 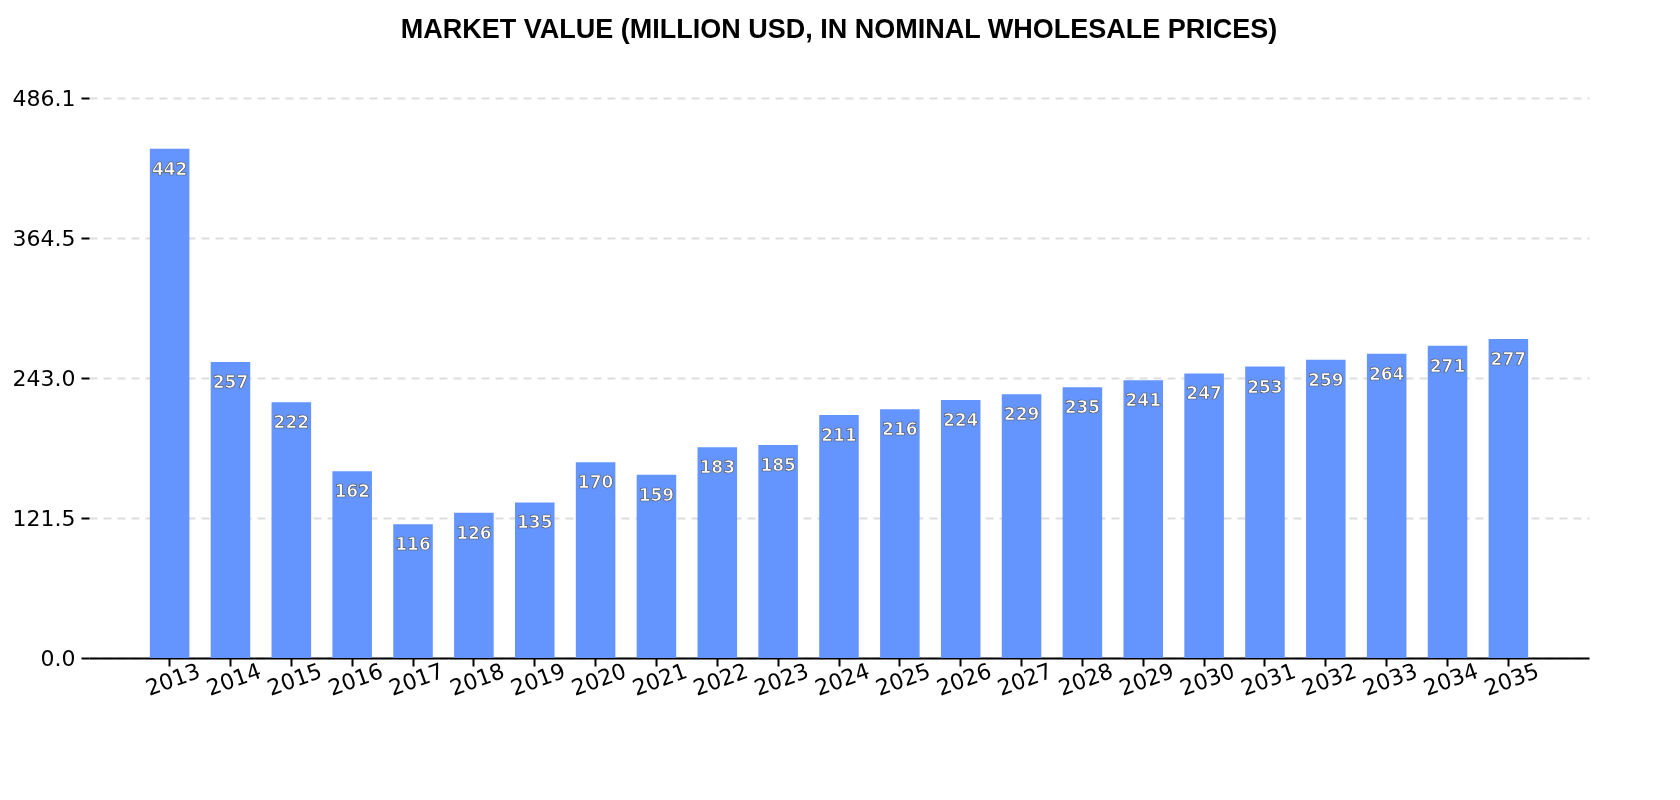 I want to click on y-tick-label: 486.1, so click(x=44, y=98).